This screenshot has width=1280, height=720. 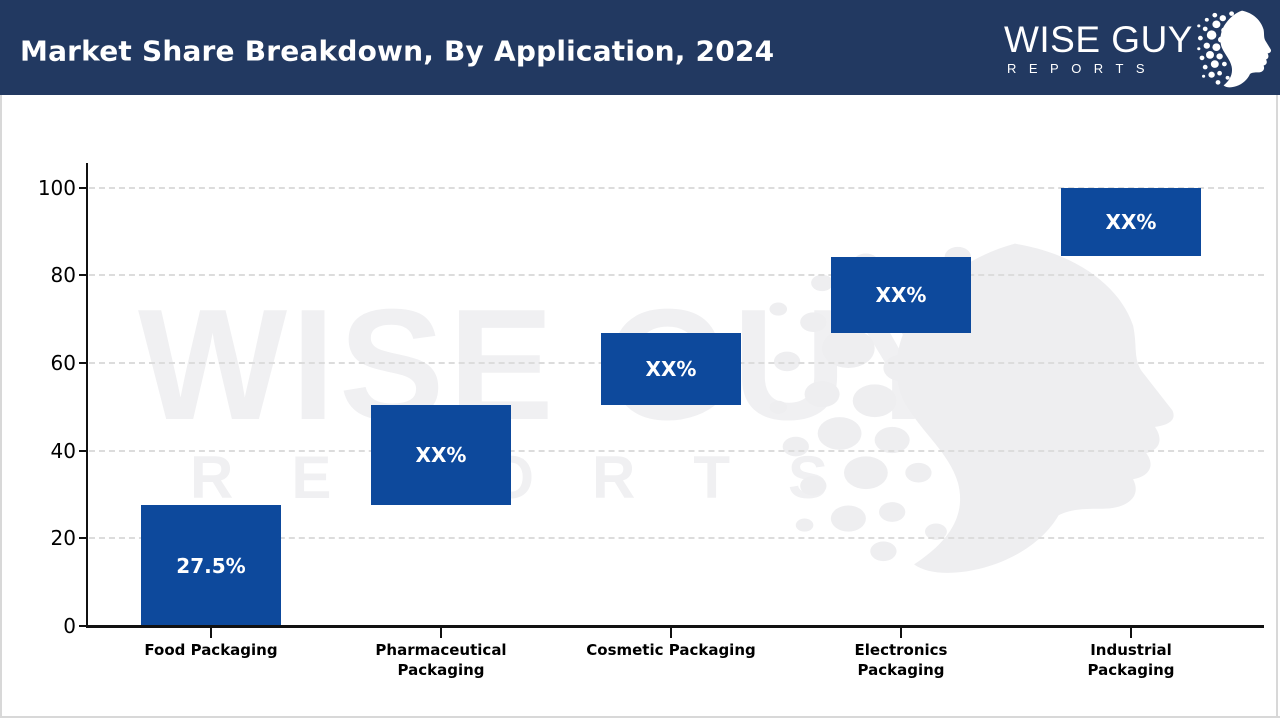 What do you see at coordinates (63, 538) in the screenshot?
I see `y-tick-label: 20` at bounding box center [63, 538].